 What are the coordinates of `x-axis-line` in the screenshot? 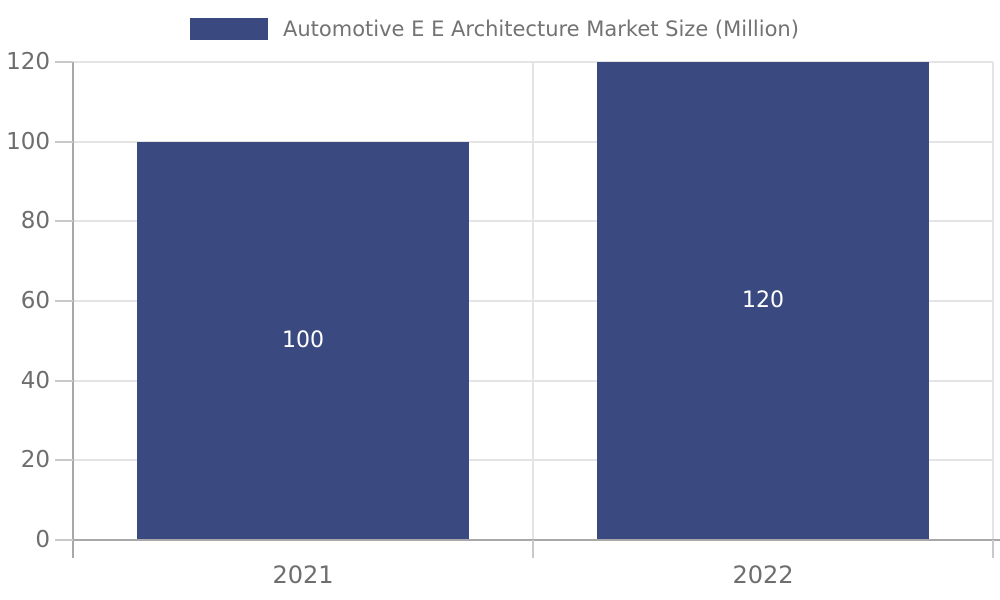 It's located at (536, 540).